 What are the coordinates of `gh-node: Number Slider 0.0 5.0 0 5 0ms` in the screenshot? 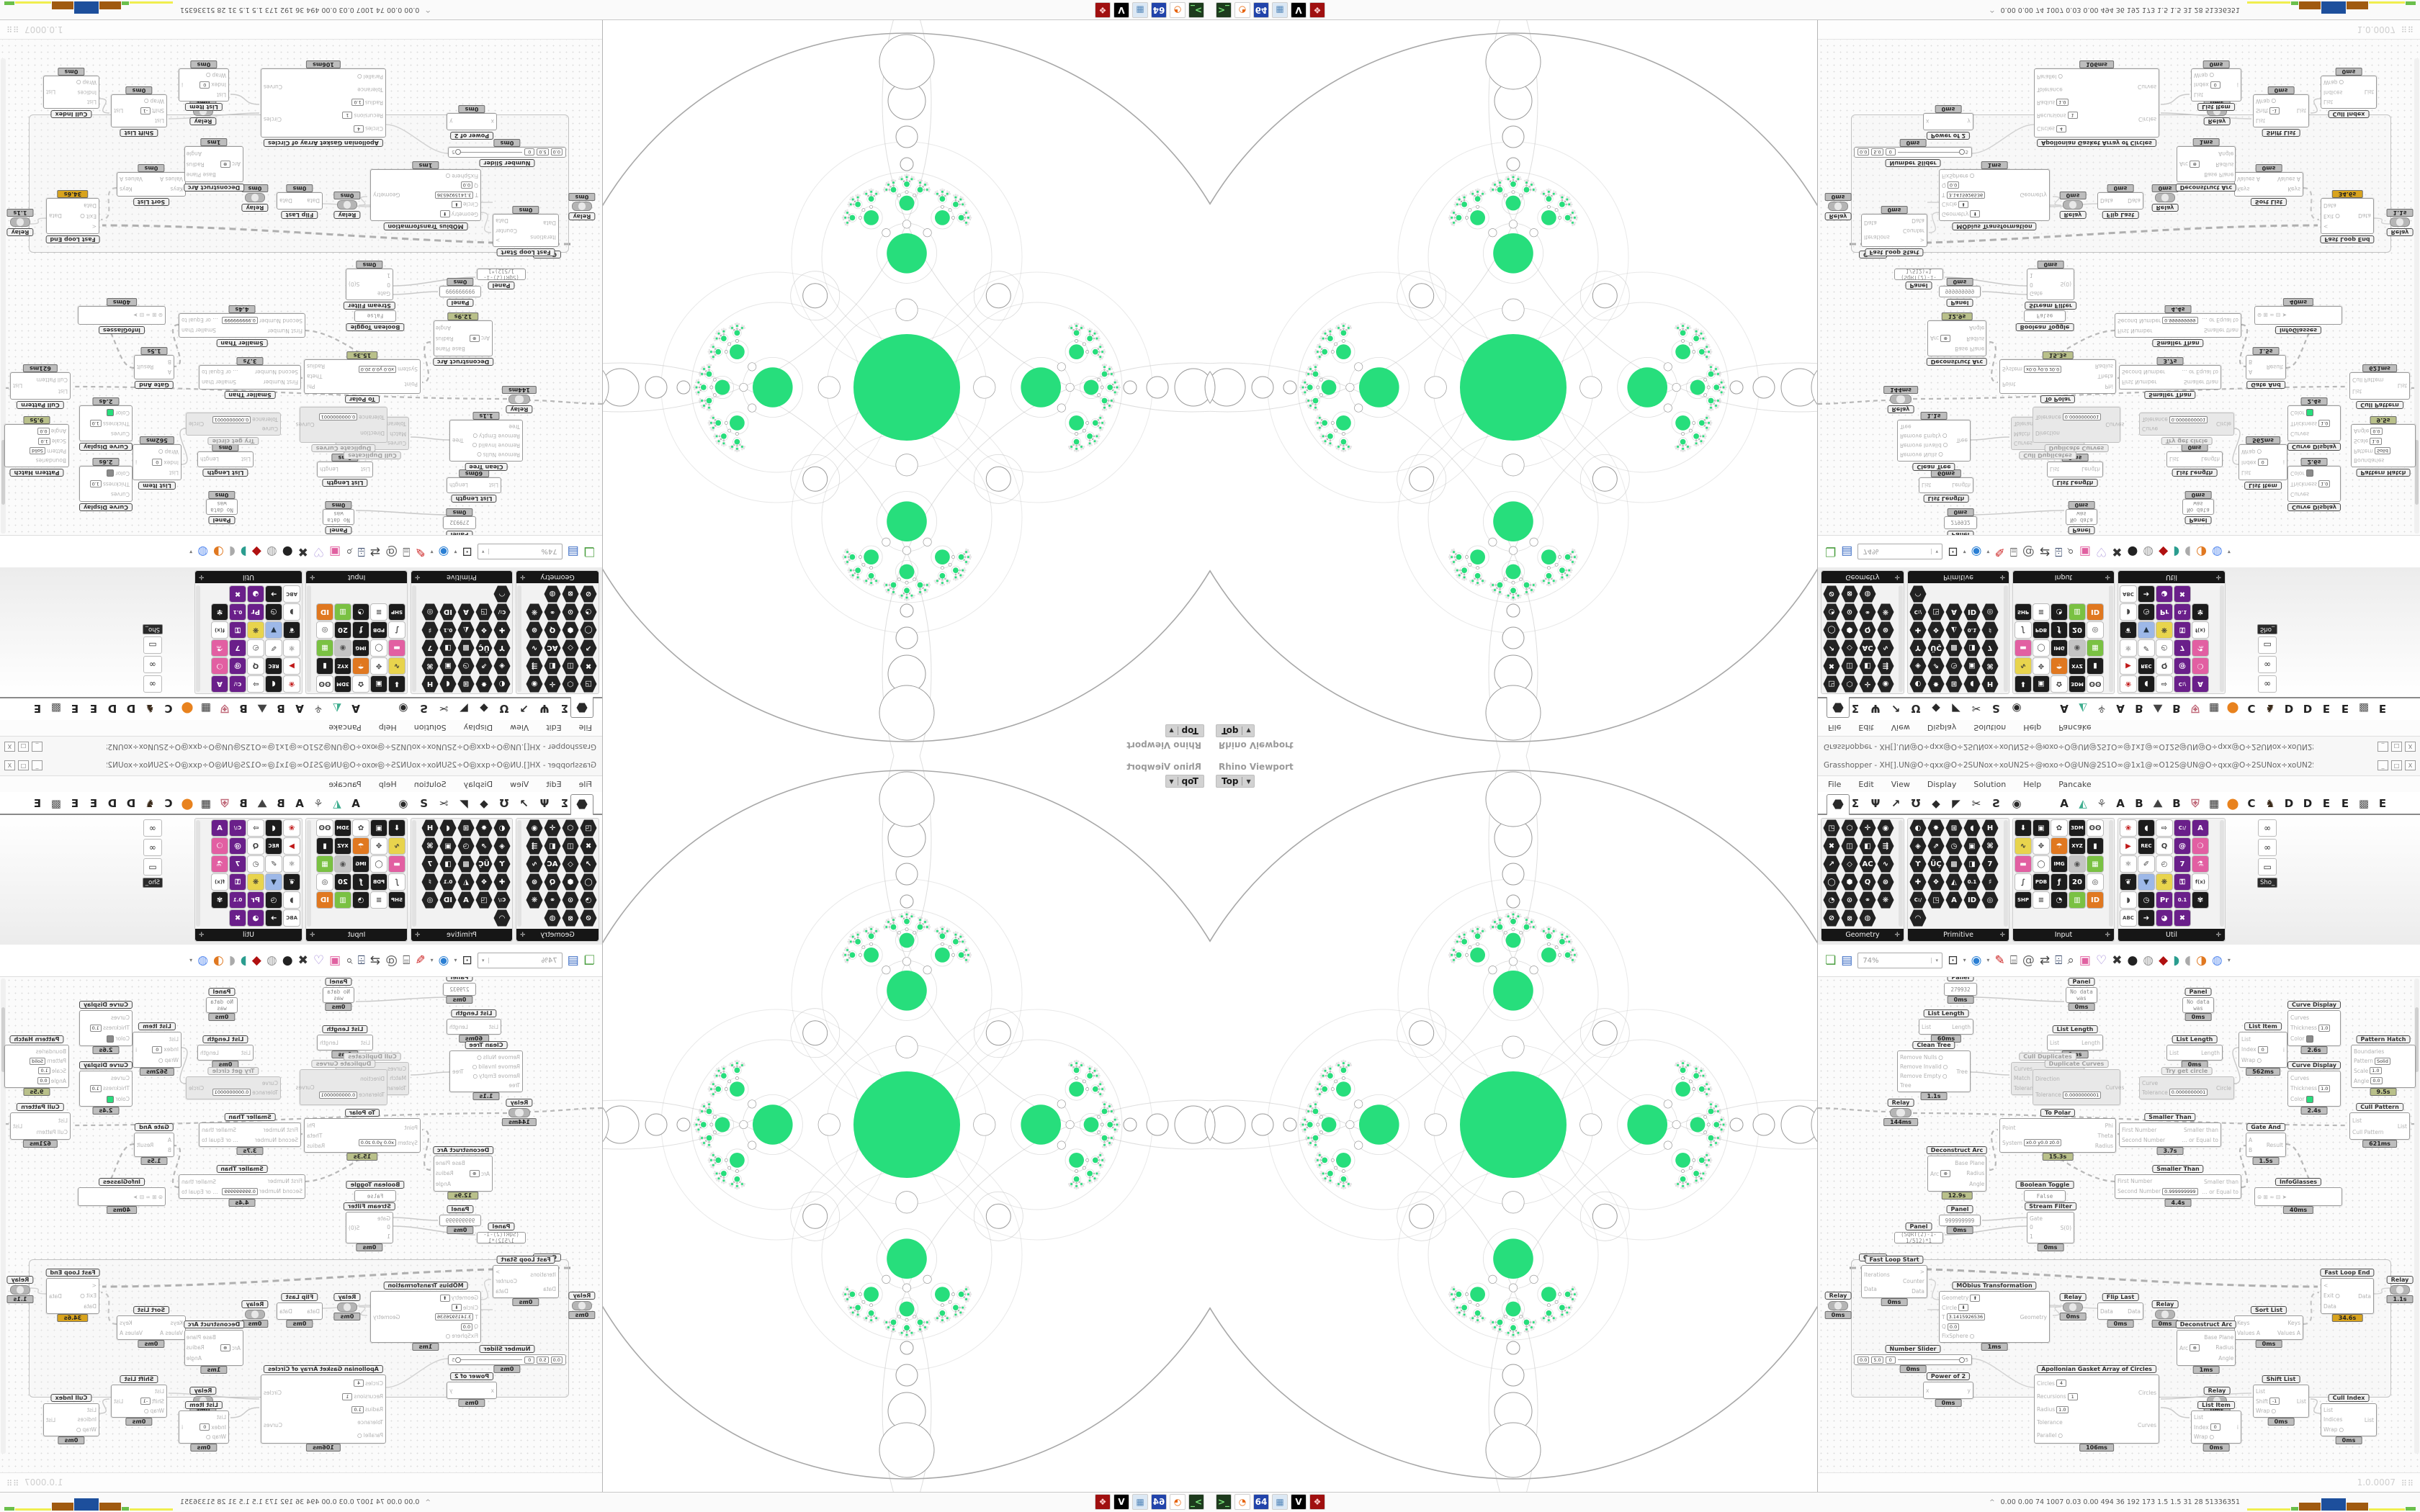 It's located at (507, 1359).